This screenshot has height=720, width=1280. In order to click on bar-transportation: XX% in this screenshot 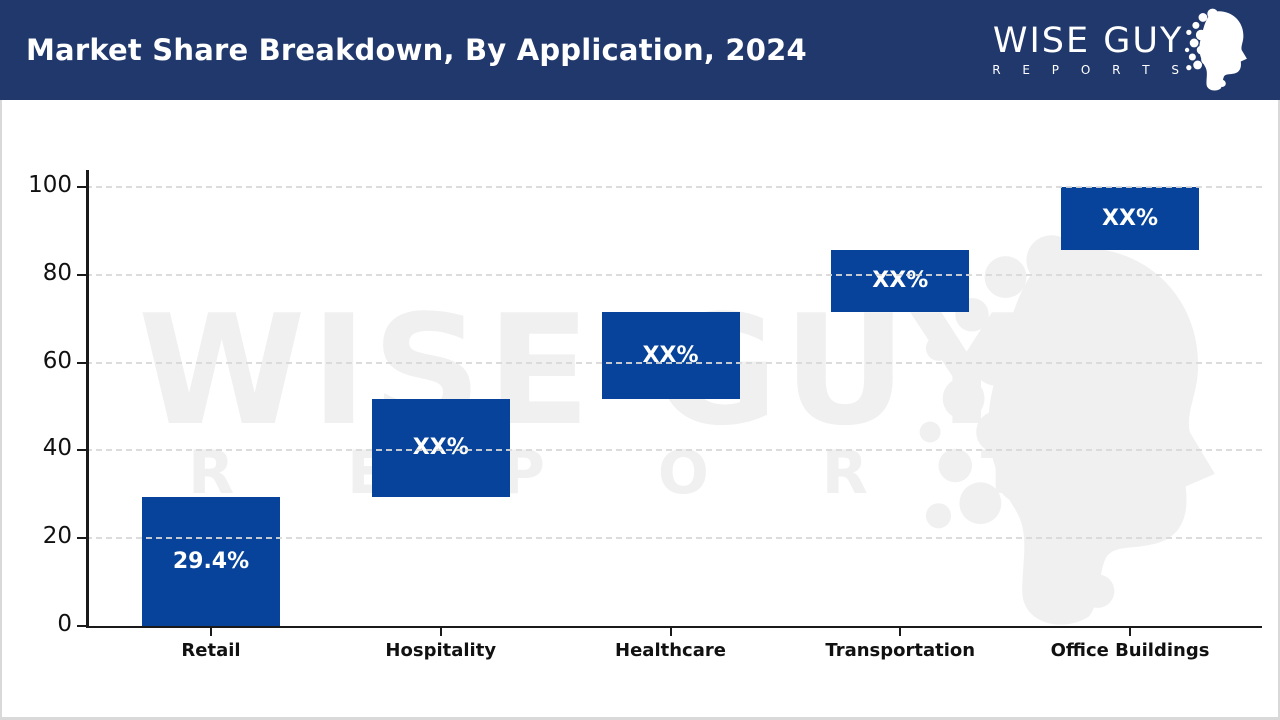, I will do `click(900, 281)`.